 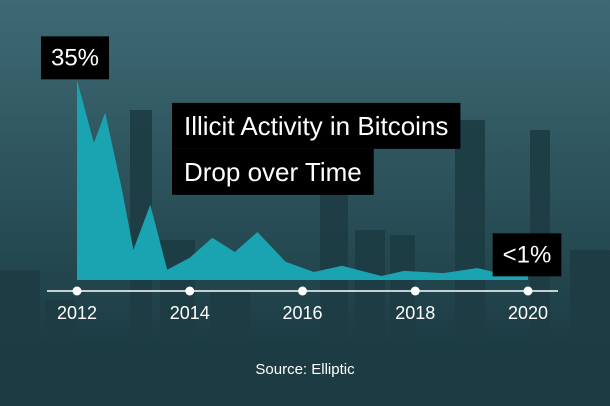 What do you see at coordinates (528, 313) in the screenshot?
I see `x-tick-label: 2020` at bounding box center [528, 313].